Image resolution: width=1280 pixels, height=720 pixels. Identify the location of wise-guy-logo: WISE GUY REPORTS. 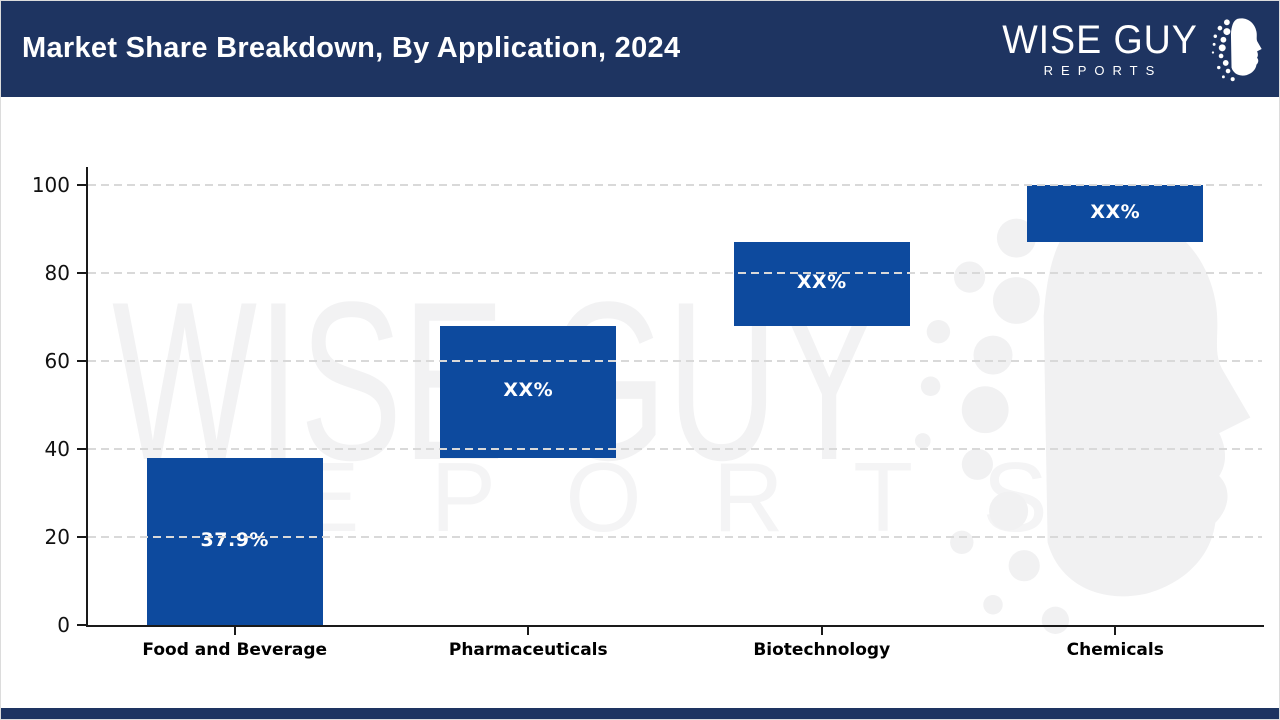
(1130, 49).